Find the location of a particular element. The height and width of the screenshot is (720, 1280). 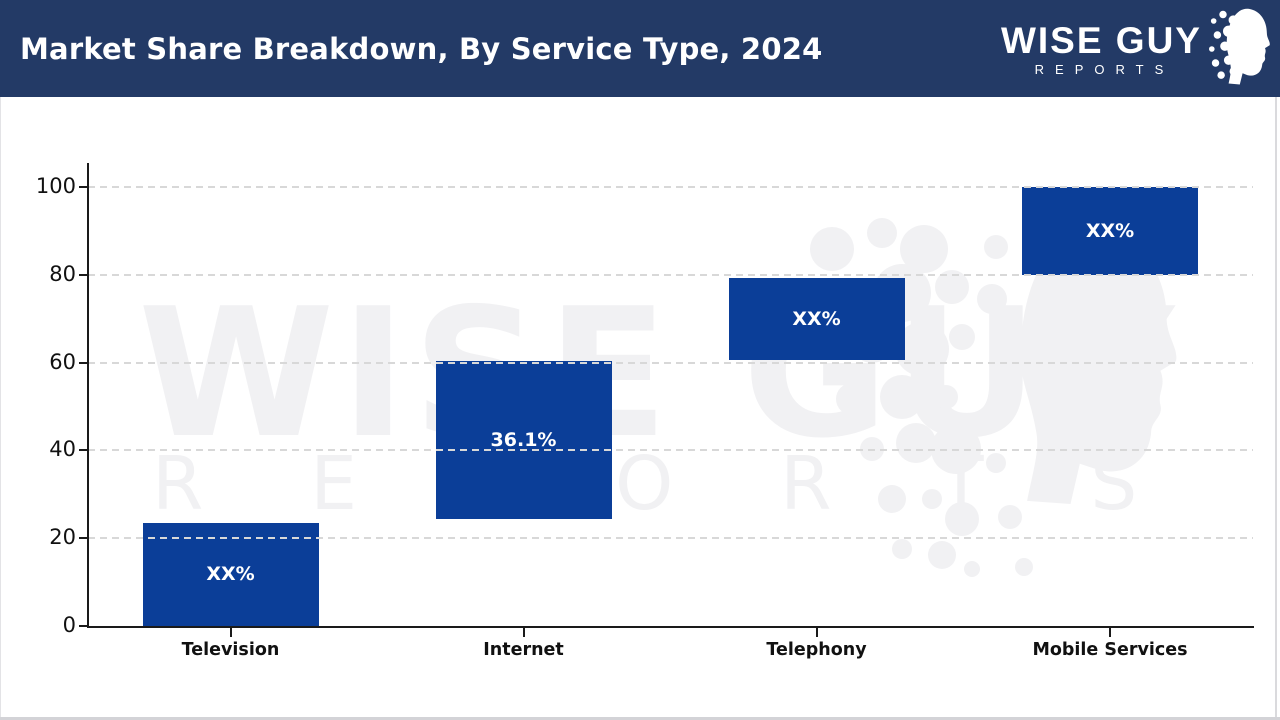

x-tick-label: Internet is located at coordinates (523, 650).